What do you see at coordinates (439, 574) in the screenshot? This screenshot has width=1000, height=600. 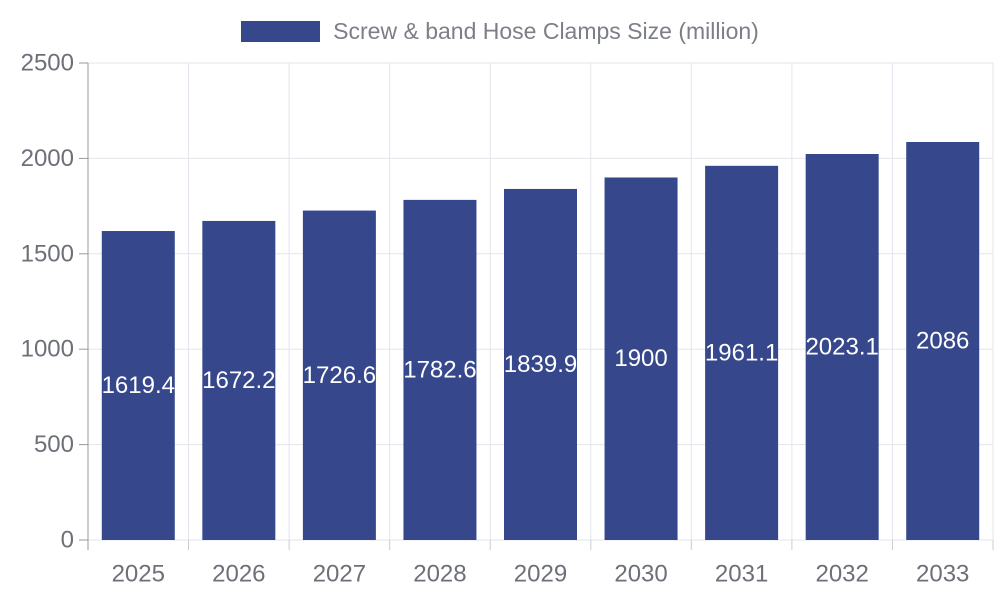 I see `x-axis-tick-label: 2028` at bounding box center [439, 574].